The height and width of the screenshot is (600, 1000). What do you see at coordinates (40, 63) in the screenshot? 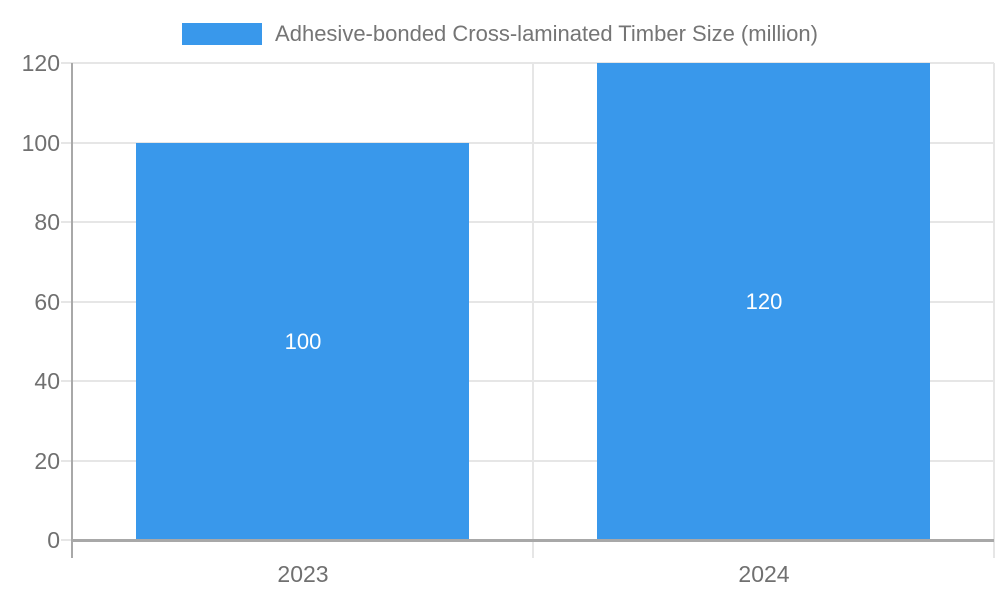
I see `y-tick-label: 120` at bounding box center [40, 63].